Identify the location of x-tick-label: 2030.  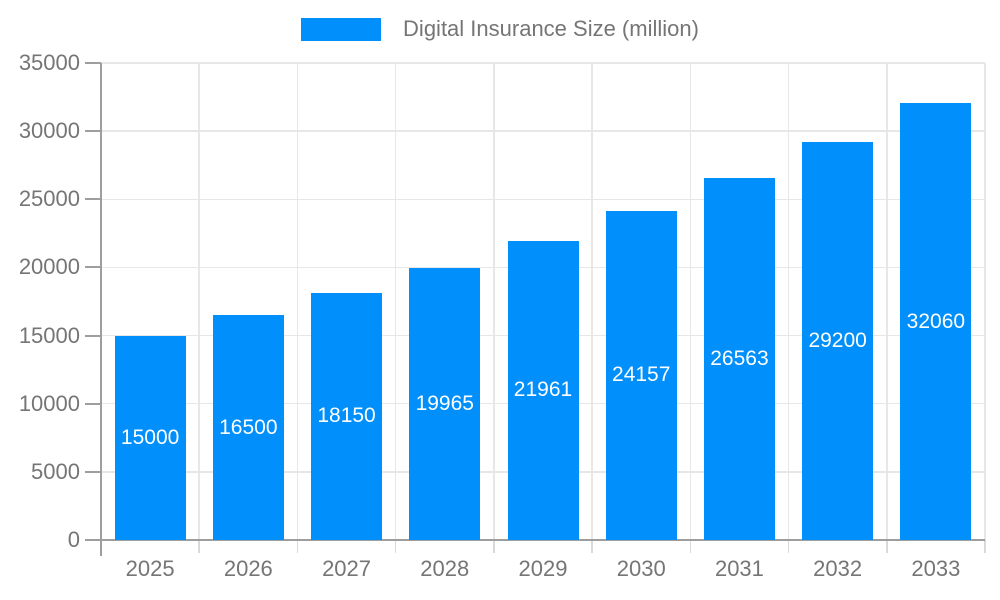
(641, 568).